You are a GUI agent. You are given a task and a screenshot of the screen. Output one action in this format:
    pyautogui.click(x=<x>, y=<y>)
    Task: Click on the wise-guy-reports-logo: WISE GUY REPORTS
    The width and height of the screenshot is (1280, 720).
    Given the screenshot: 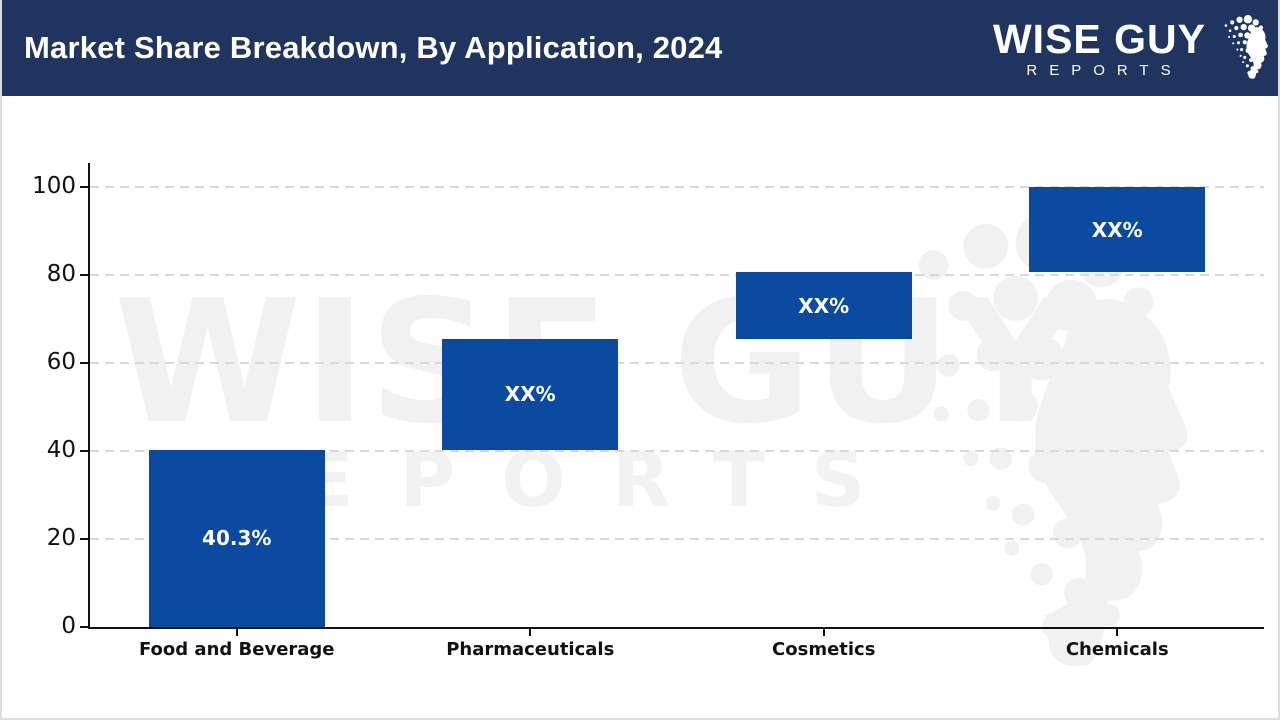 What is the action you would take?
    pyautogui.click(x=1130, y=48)
    